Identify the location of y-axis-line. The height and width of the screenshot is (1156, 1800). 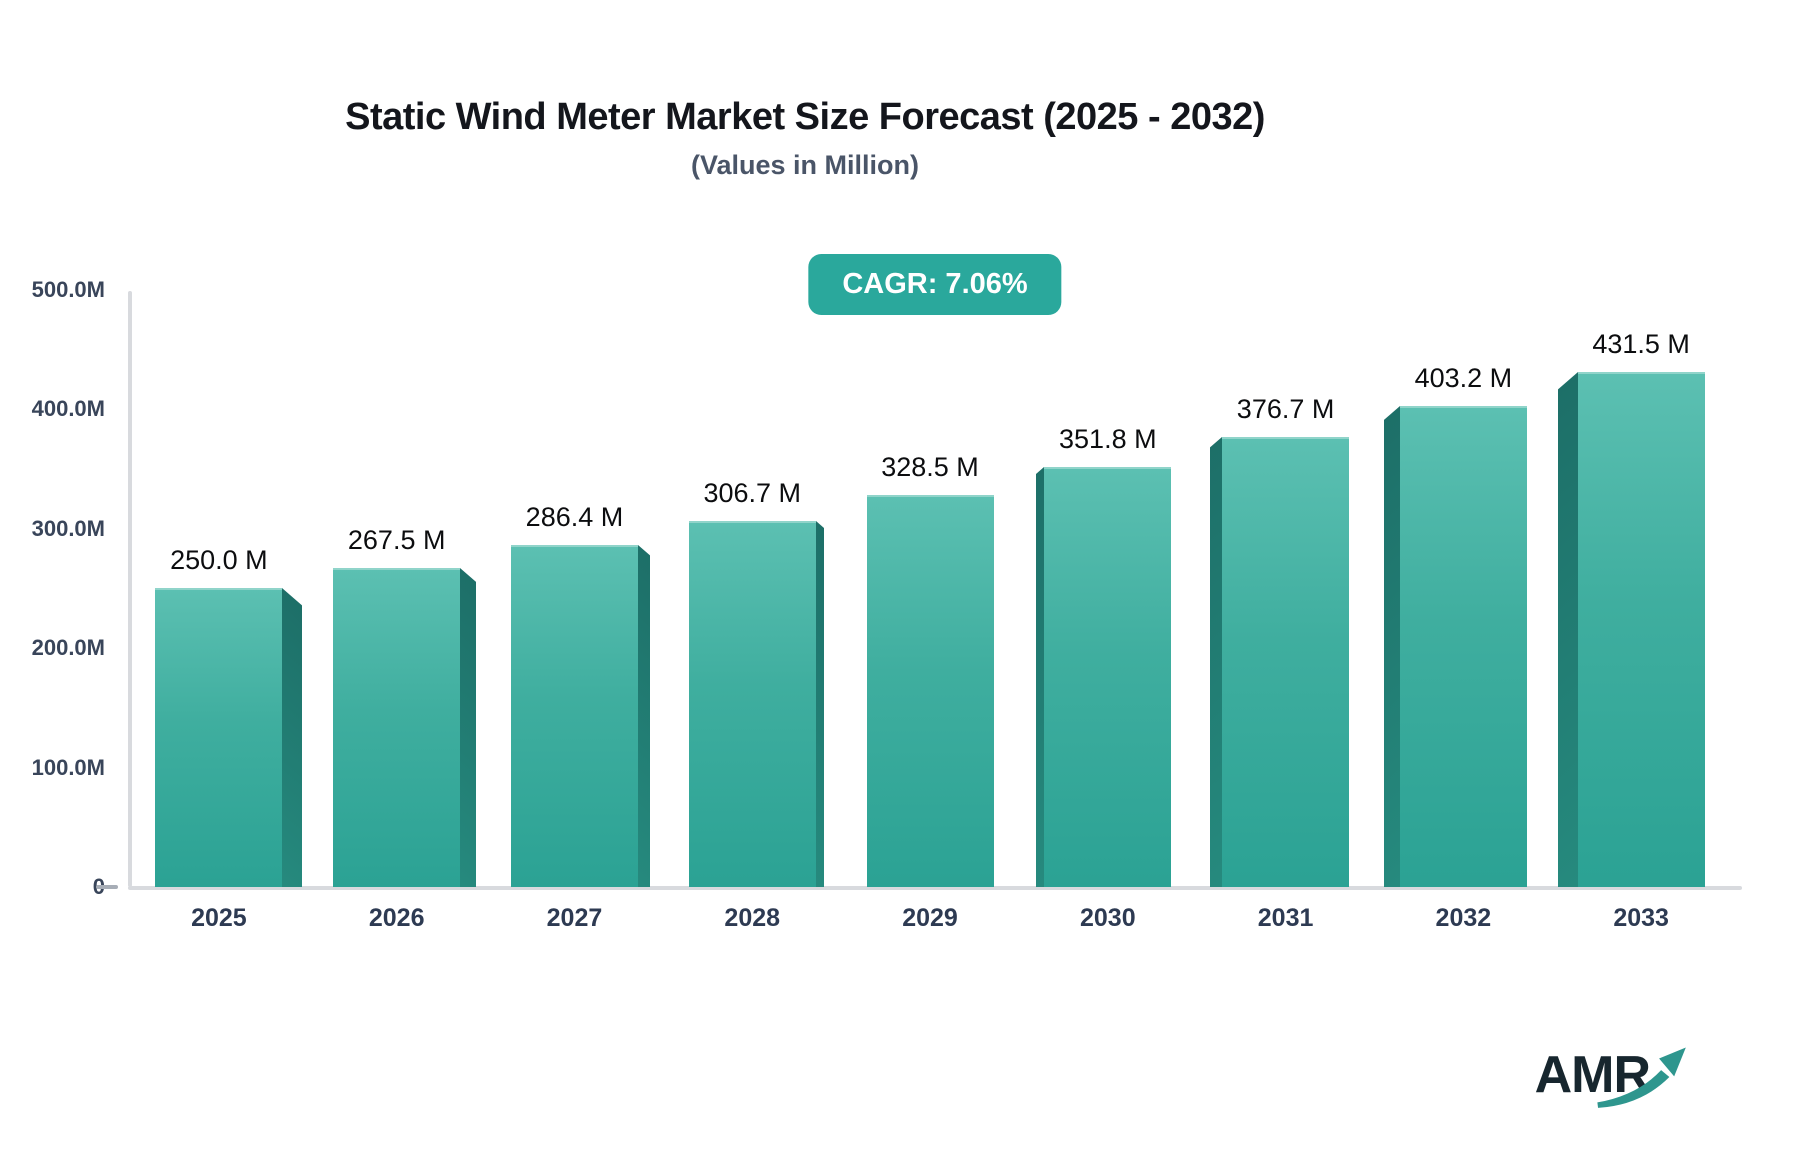
(130, 589).